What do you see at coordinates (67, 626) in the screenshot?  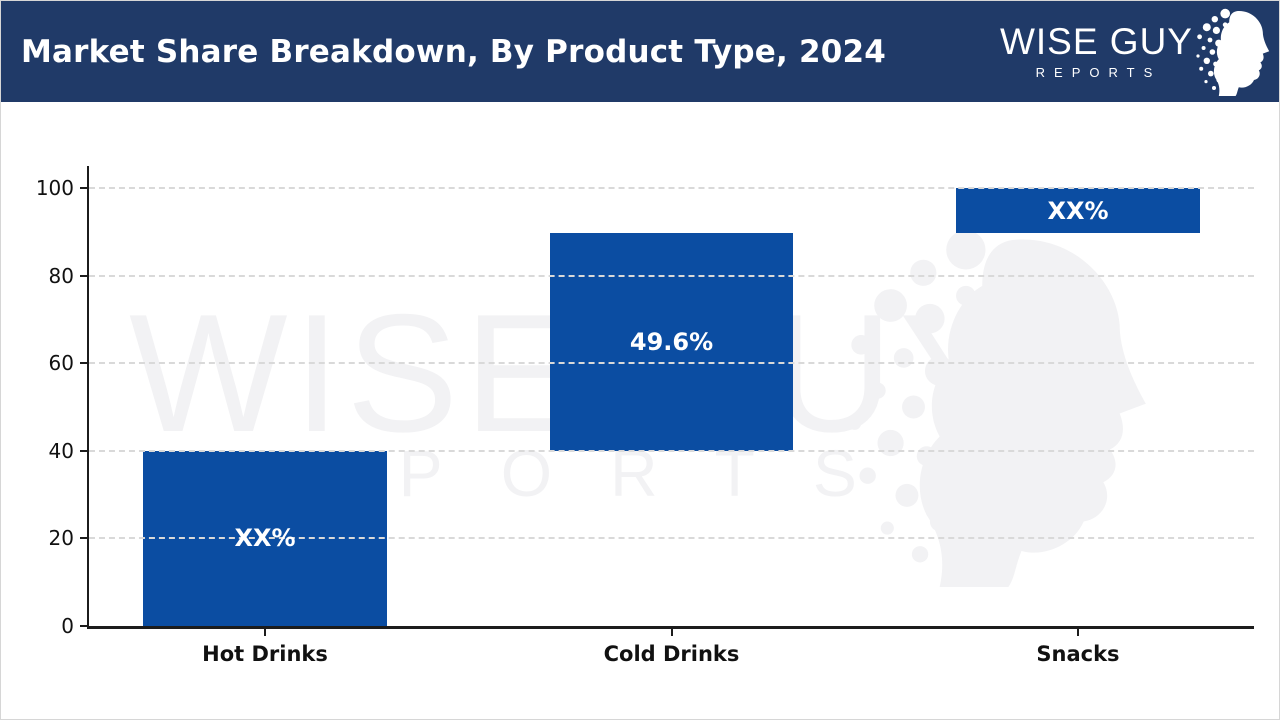 I see `y-tick-label-0: 0` at bounding box center [67, 626].